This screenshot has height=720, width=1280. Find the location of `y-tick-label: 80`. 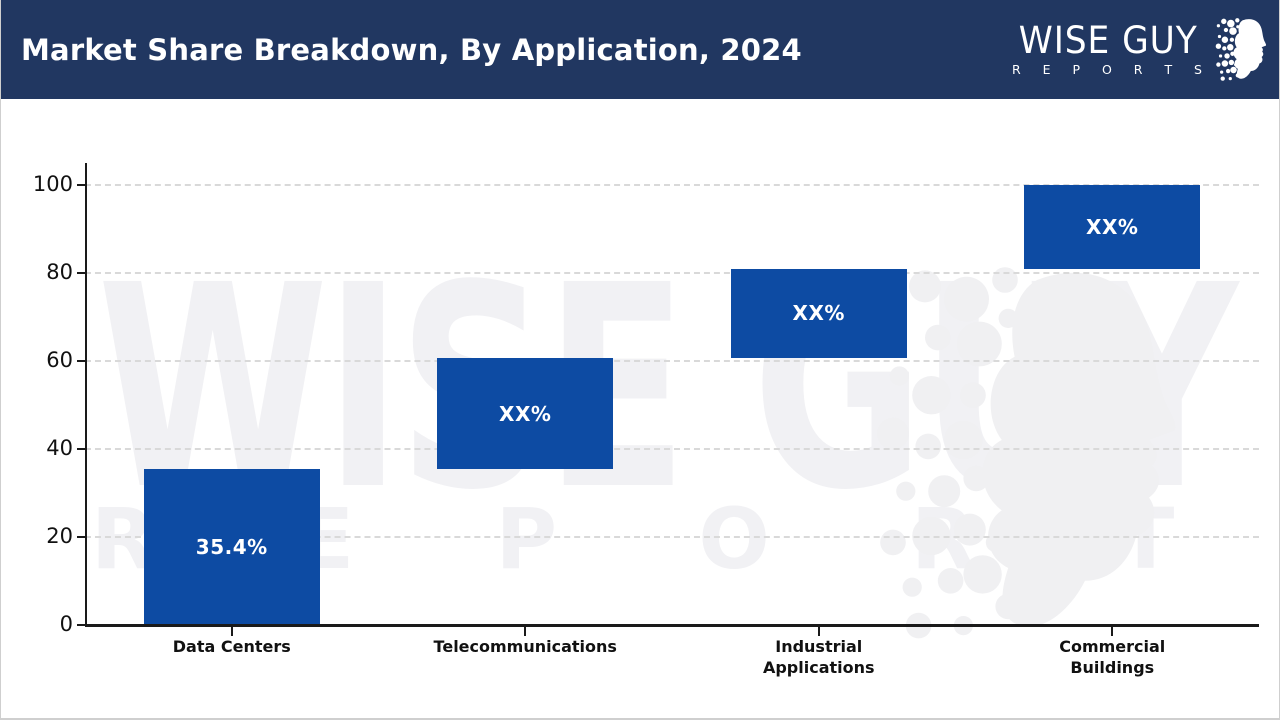

y-tick-label: 80 is located at coordinates (59, 272).